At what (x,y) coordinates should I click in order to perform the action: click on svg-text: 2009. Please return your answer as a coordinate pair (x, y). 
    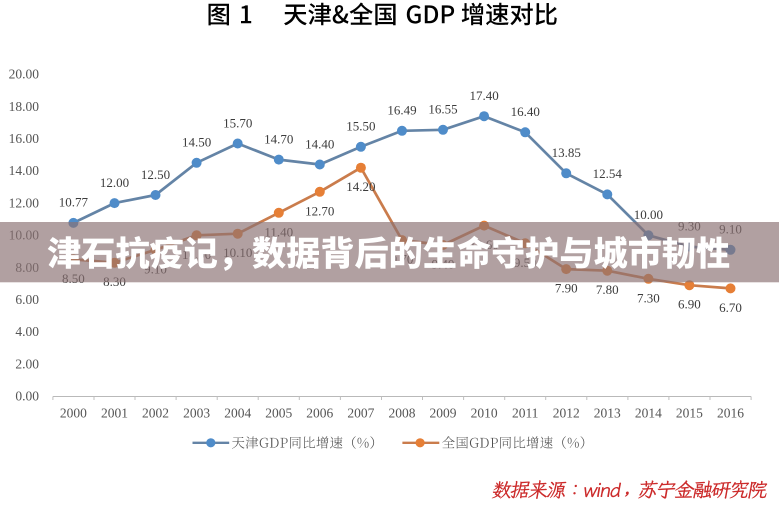
    Looking at the image, I should click on (443, 413).